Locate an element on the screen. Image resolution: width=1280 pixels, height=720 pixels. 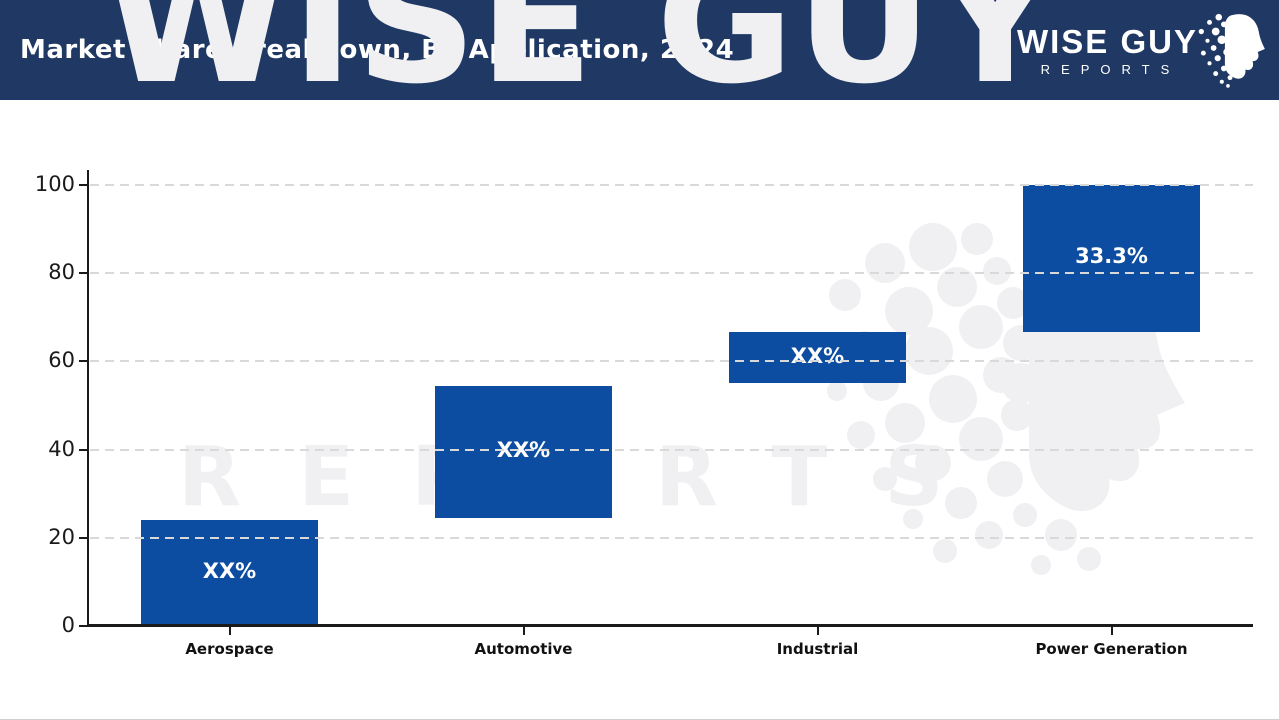
y-tick-label: 20 is located at coordinates (61, 536).